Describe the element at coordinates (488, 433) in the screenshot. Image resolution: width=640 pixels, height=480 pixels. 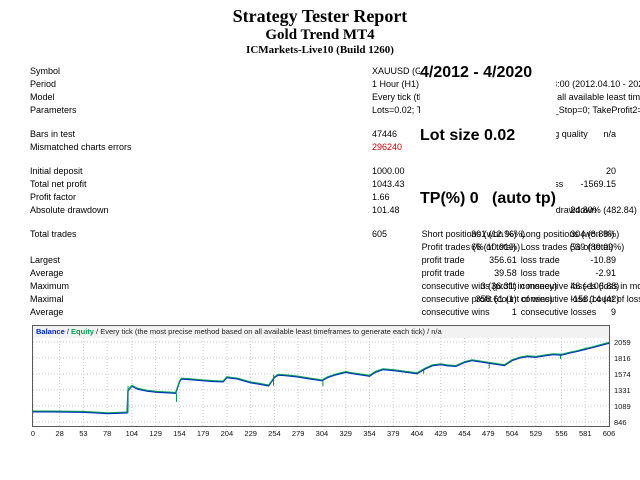
I see `x-axis-label: 479` at that location.